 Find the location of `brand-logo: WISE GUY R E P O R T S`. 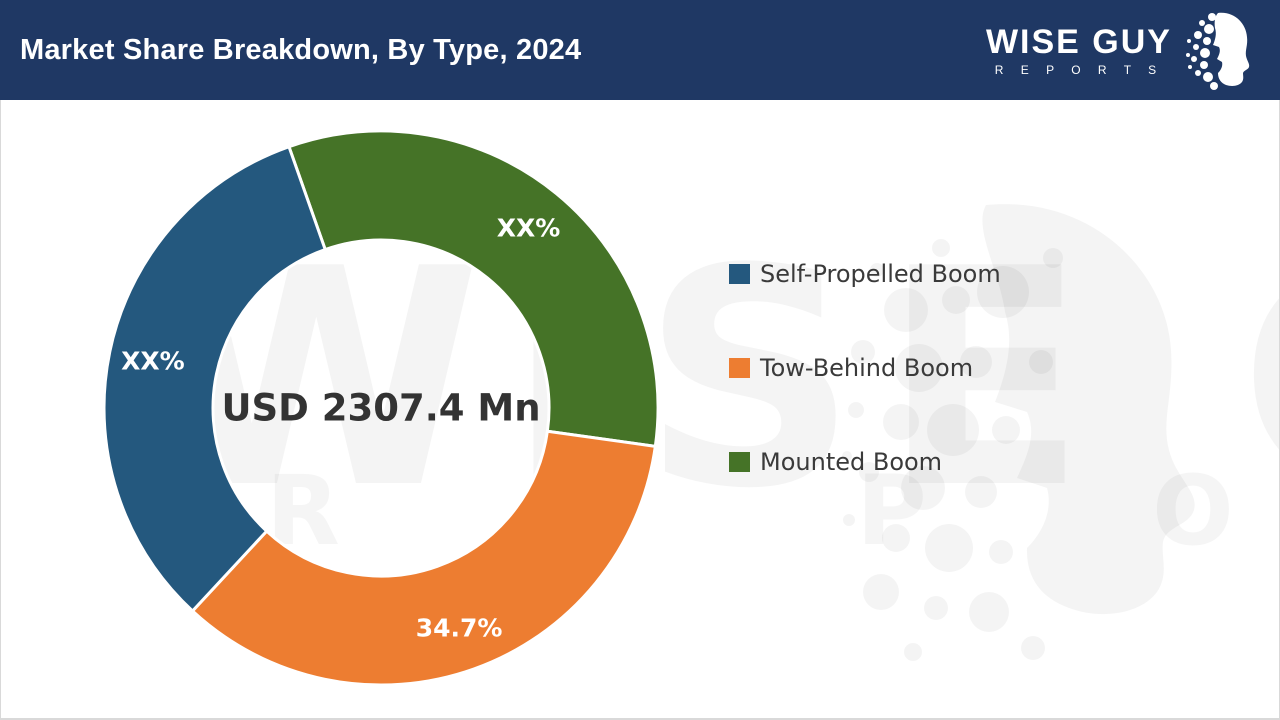

brand-logo: WISE GUY R E P O R T S is located at coordinates (1120, 50).